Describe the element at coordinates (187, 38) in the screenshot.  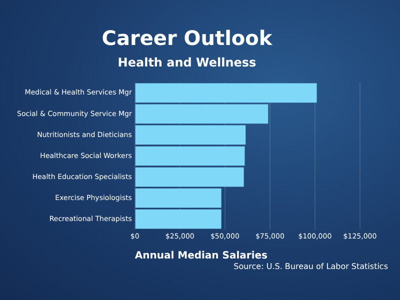
I see `chart-title: Career Outlook` at that location.